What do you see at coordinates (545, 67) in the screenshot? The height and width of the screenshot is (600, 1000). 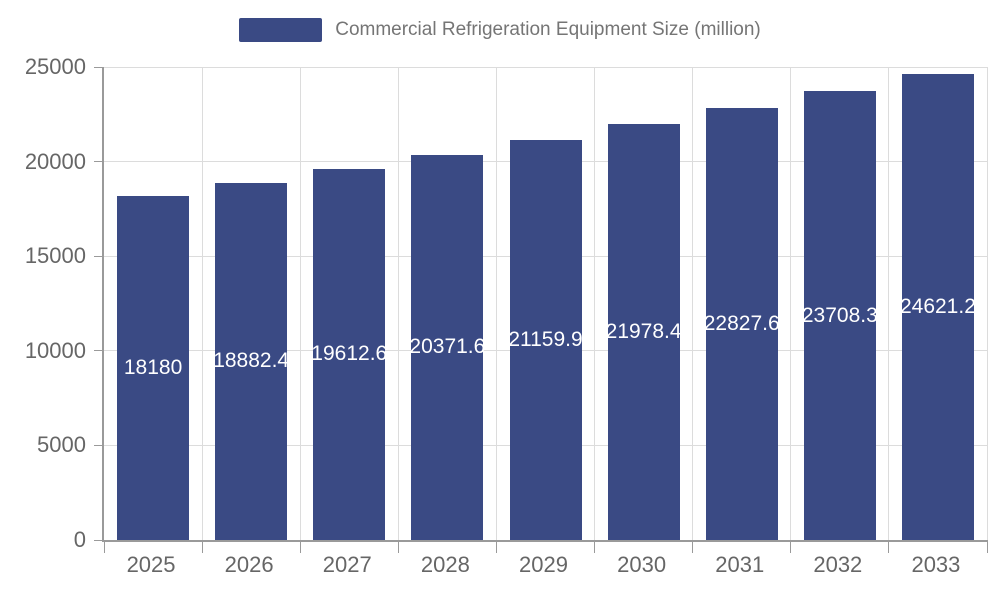 I see `h-gridline` at bounding box center [545, 67].